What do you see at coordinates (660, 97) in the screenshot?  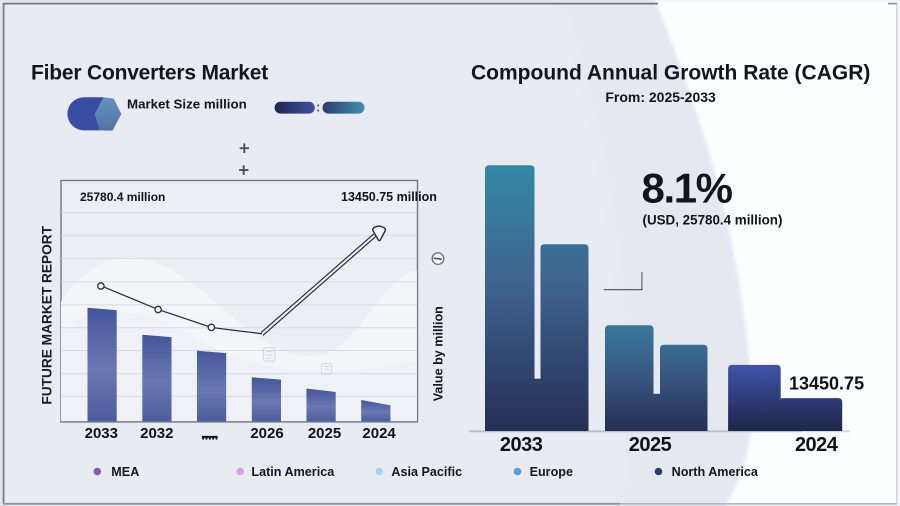 I see `svg-text: From: 2025-2033` at bounding box center [660, 97].